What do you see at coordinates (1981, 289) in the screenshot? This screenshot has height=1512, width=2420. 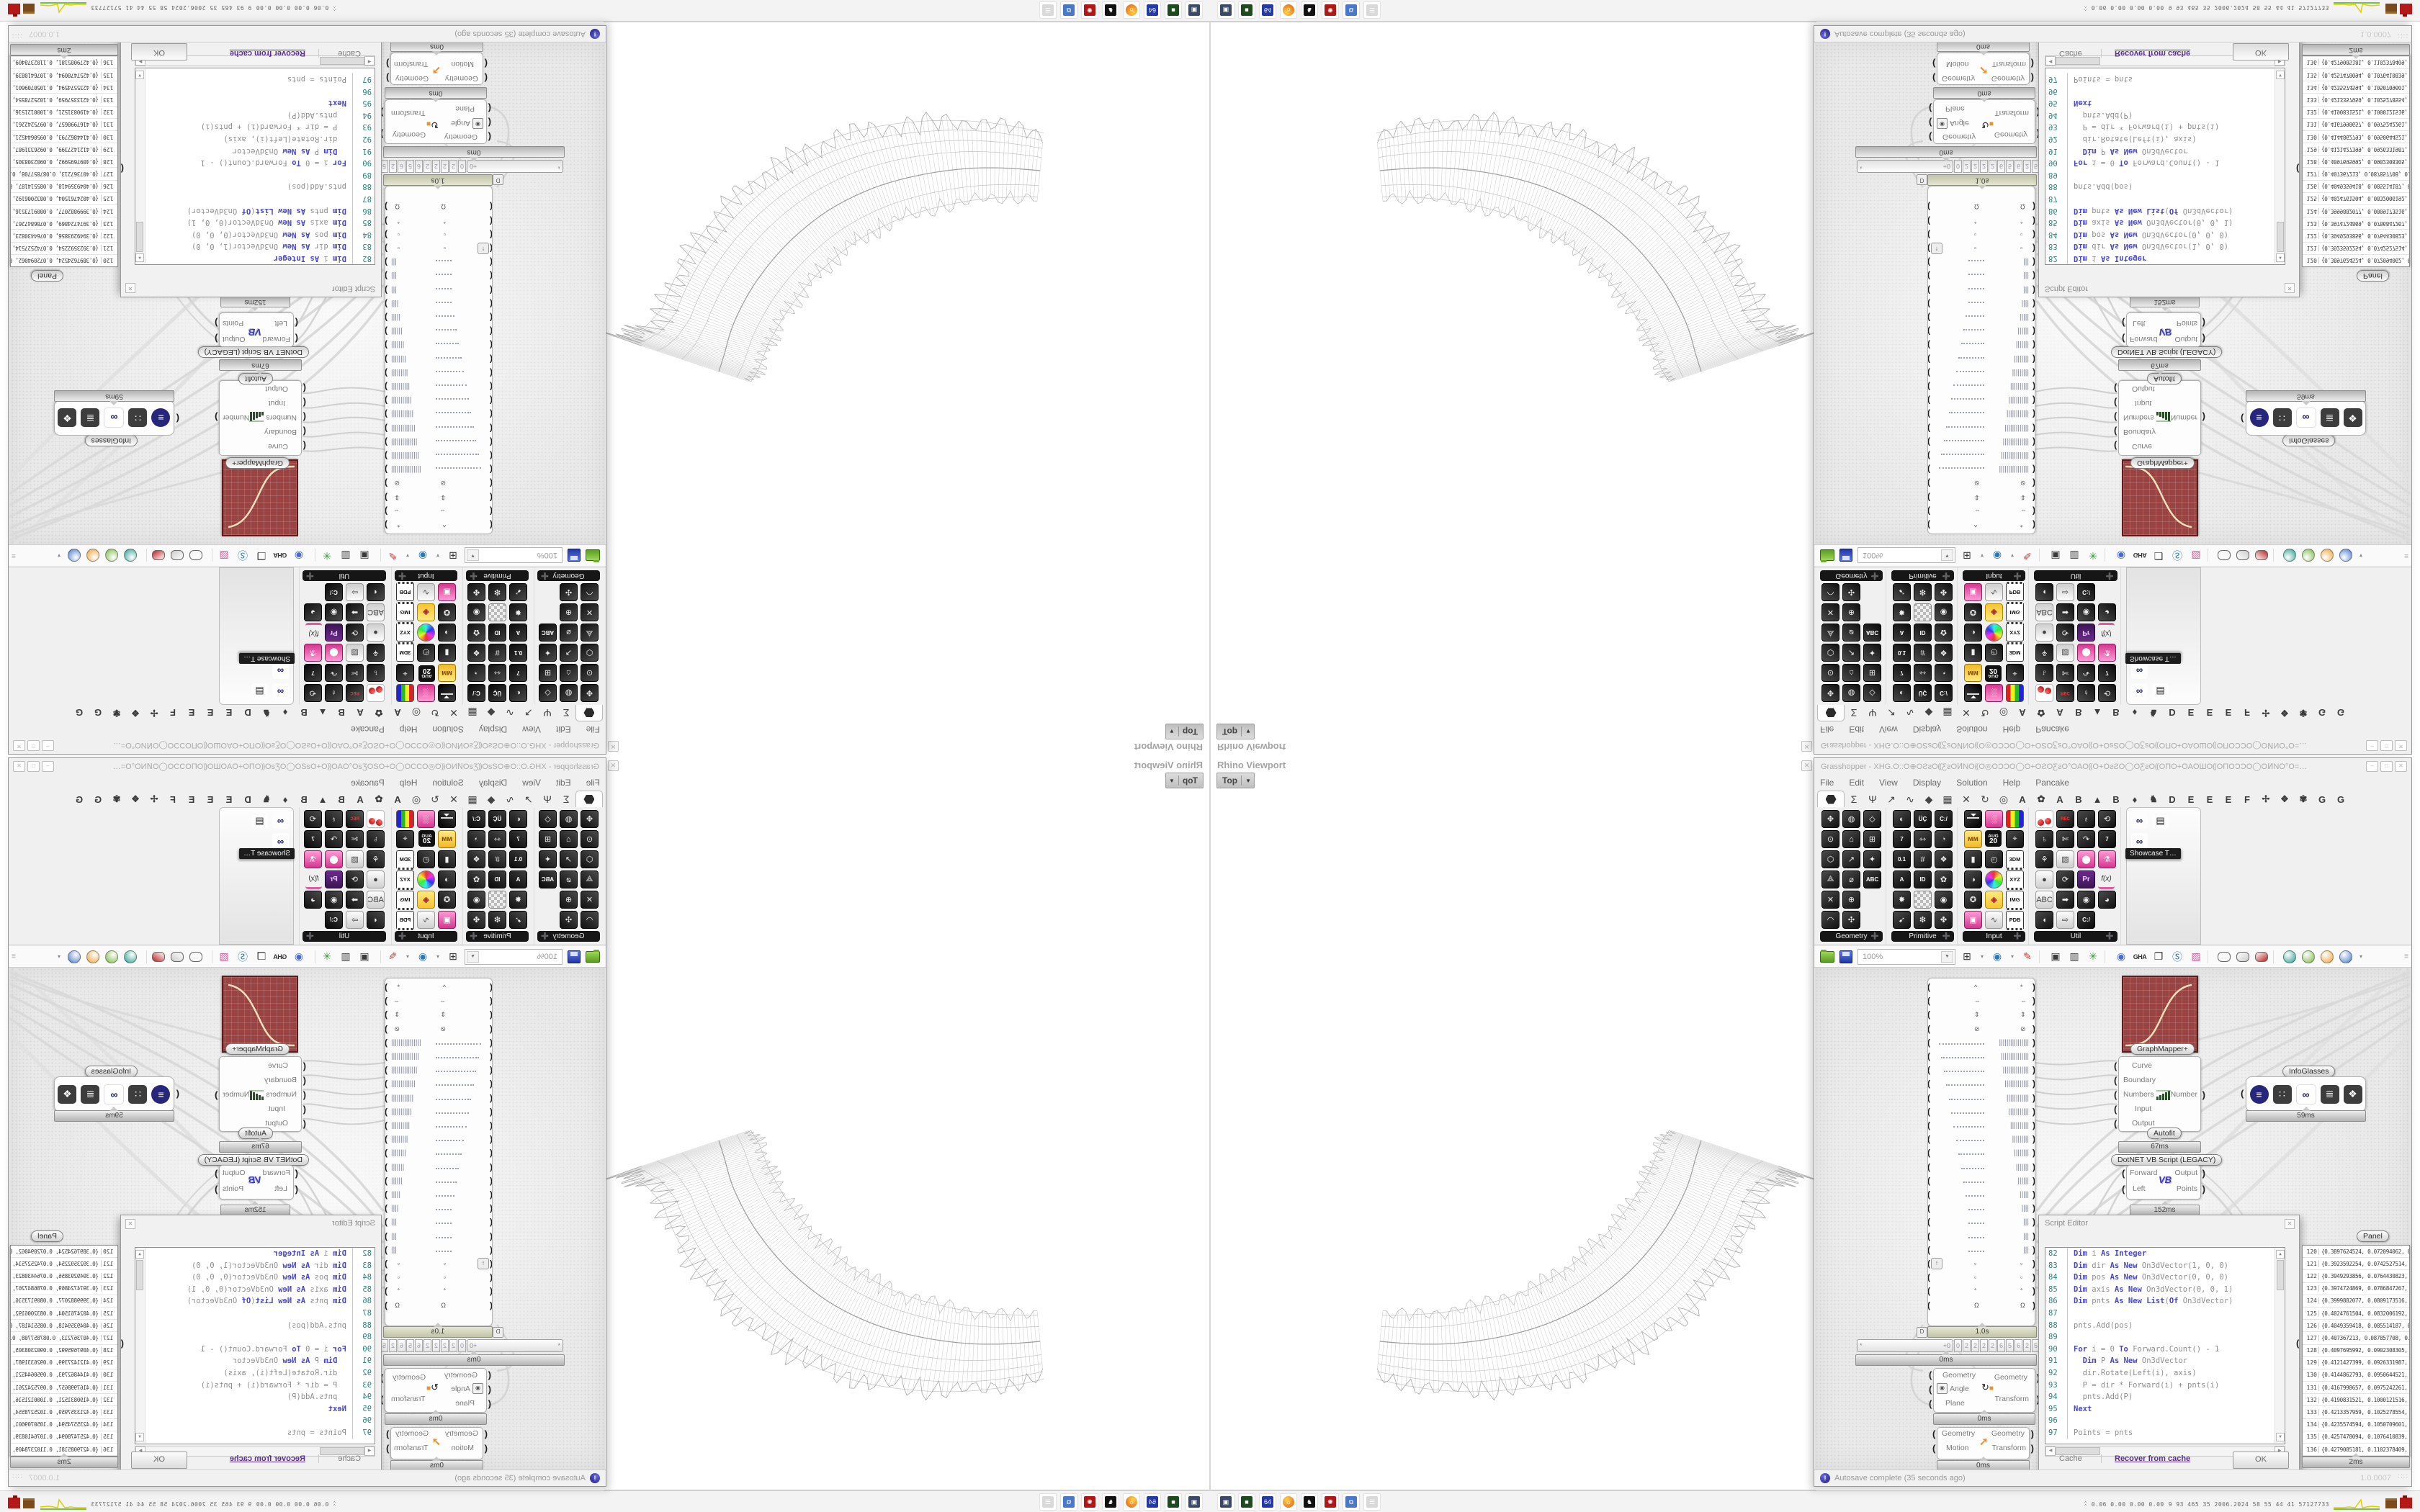 I see `slider-row-17: () |||` at bounding box center [1981, 289].